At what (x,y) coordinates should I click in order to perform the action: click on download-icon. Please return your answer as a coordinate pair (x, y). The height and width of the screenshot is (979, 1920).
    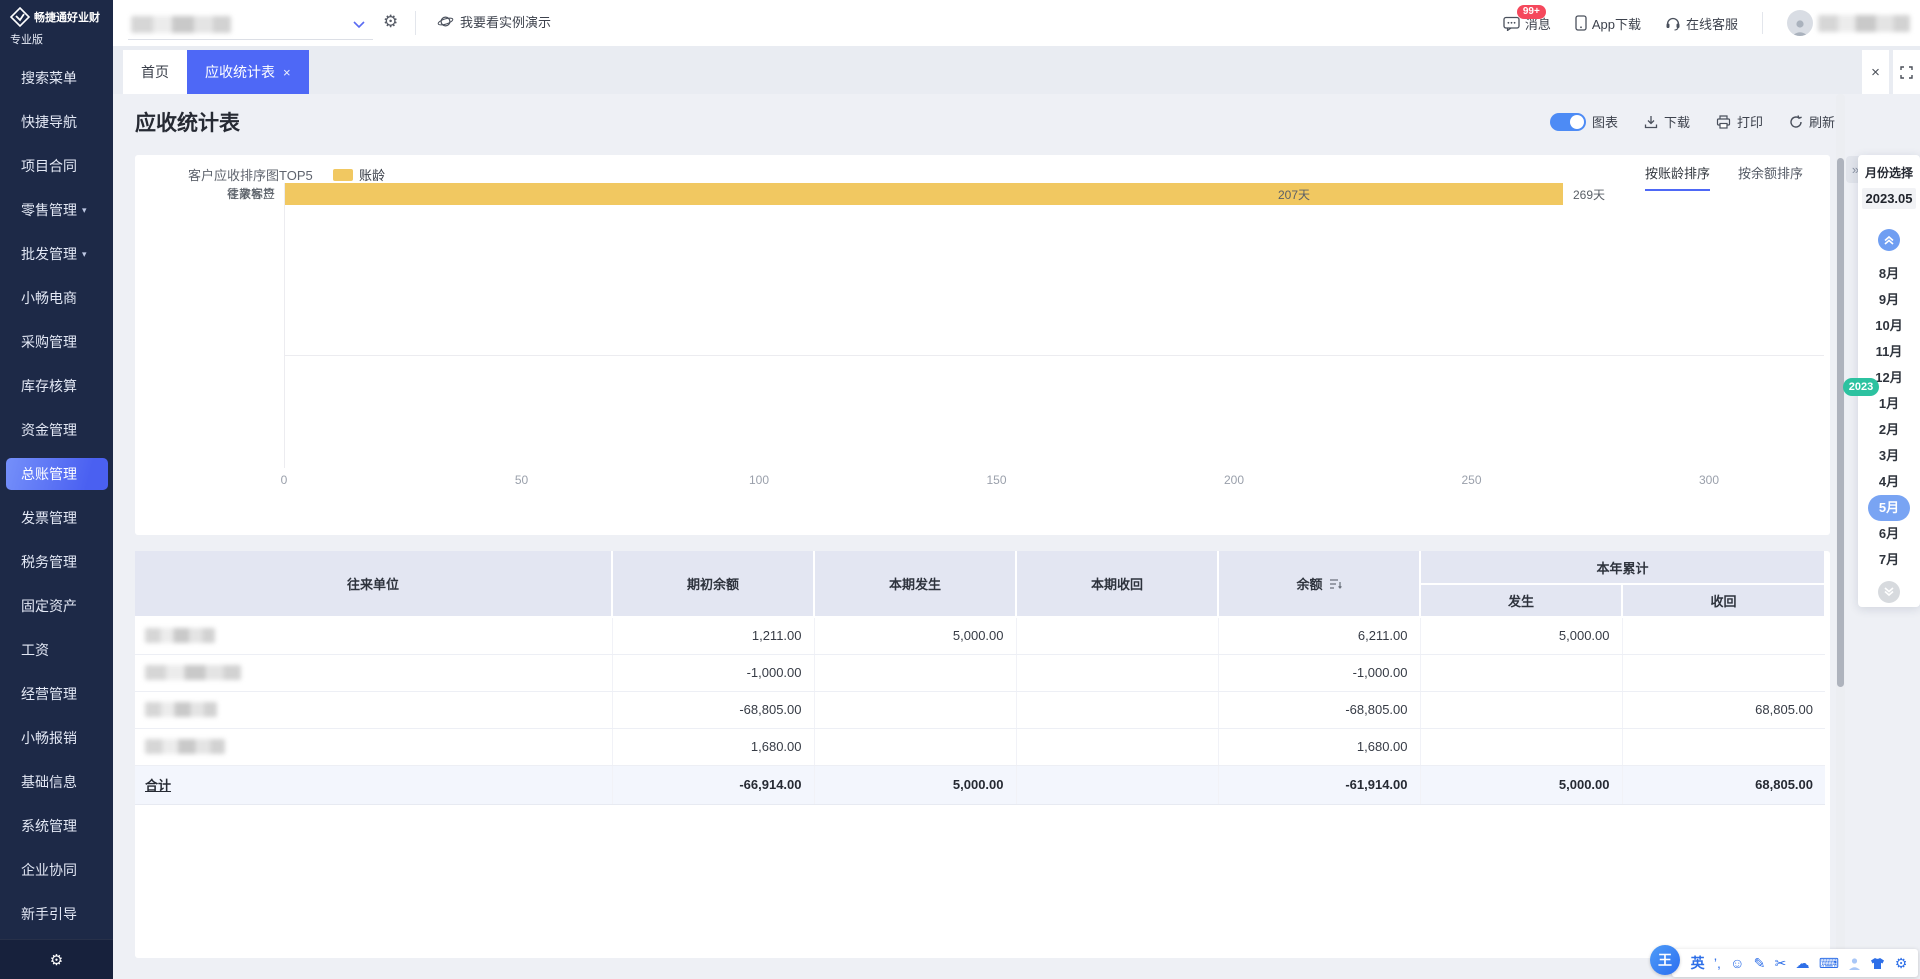
    Looking at the image, I should click on (1651, 121).